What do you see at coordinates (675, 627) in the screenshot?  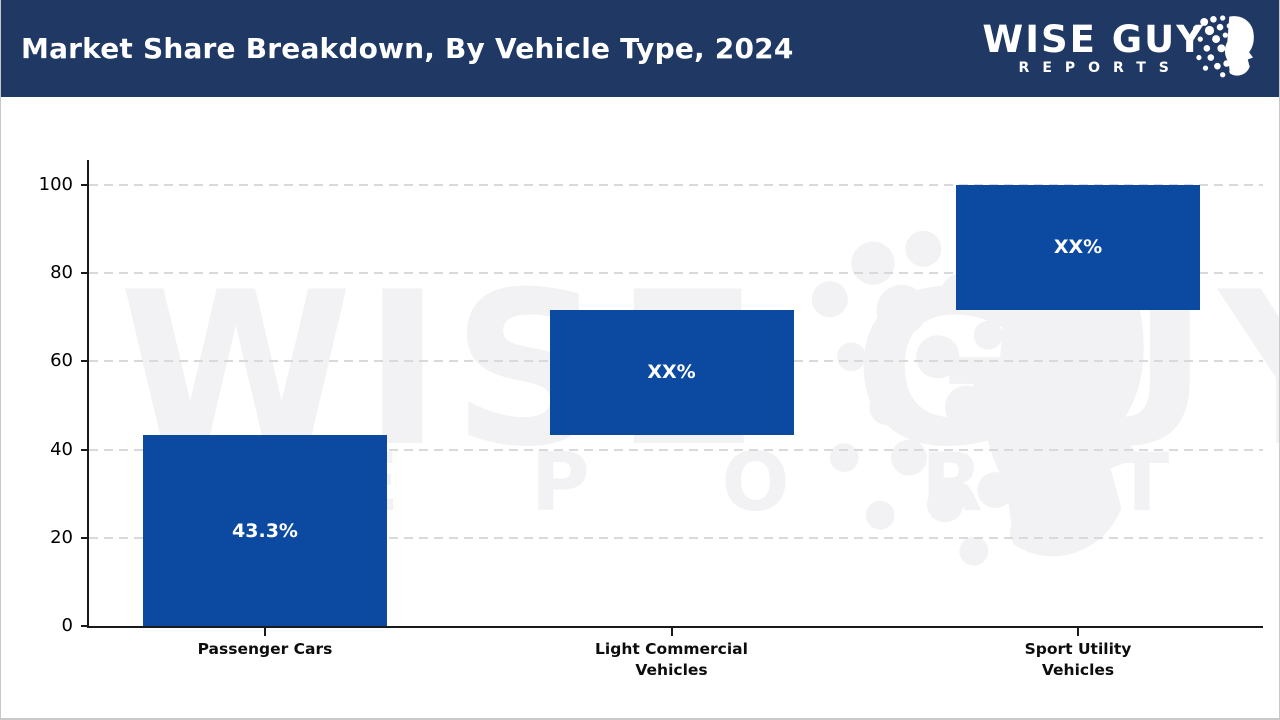 I see `x-axis-line` at bounding box center [675, 627].